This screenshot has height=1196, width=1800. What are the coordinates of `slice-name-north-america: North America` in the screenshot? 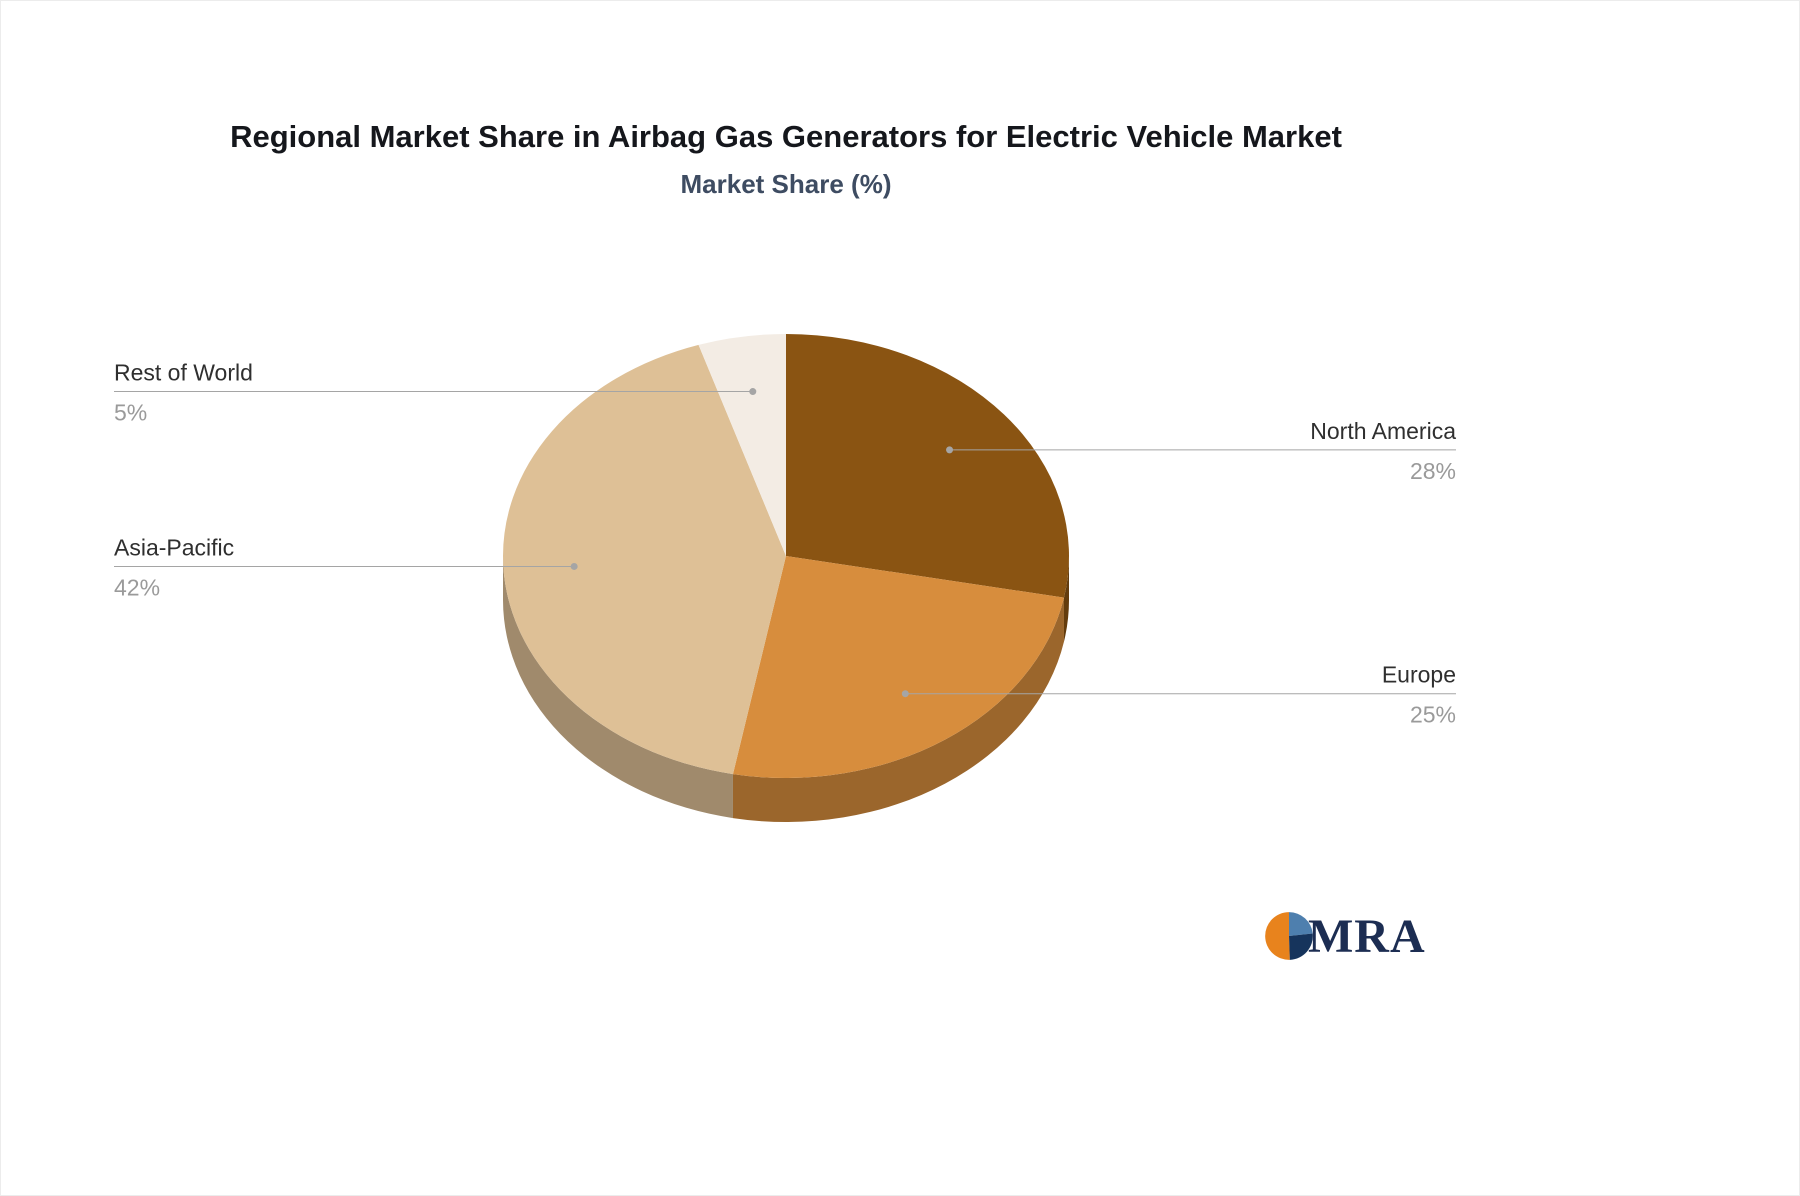 It's located at (1383, 431).